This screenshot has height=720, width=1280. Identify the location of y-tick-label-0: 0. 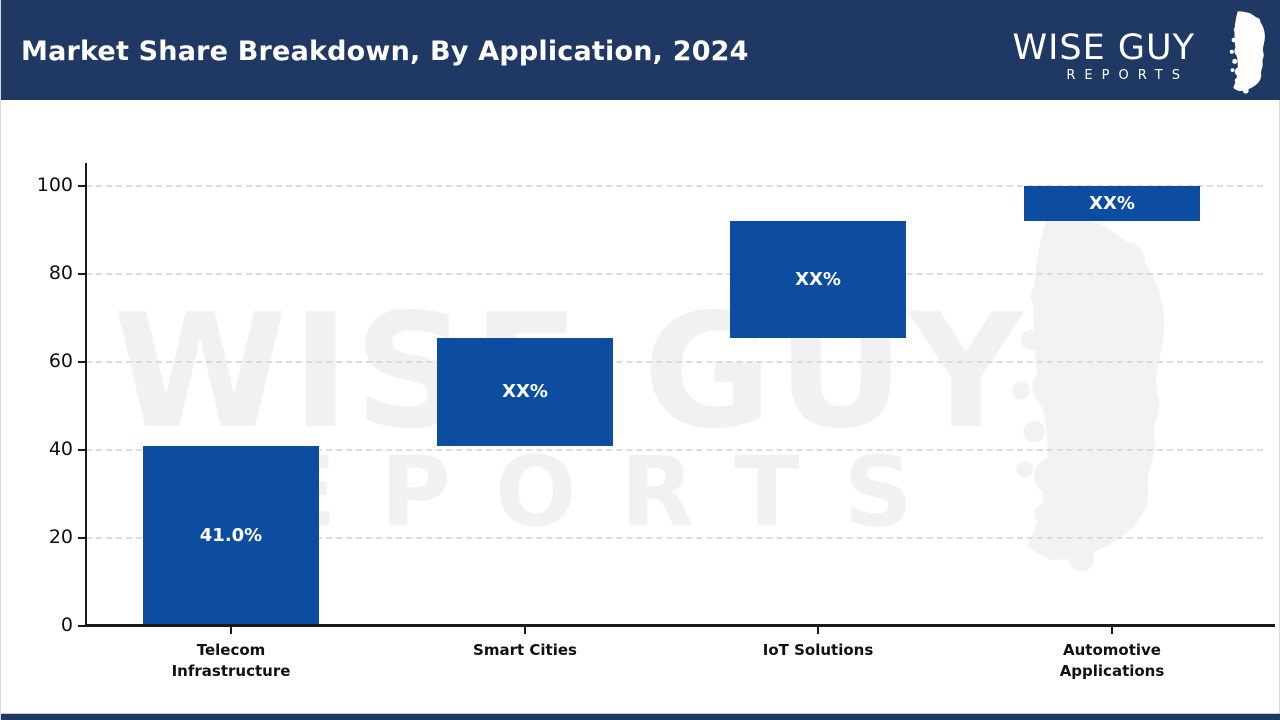
(66, 625).